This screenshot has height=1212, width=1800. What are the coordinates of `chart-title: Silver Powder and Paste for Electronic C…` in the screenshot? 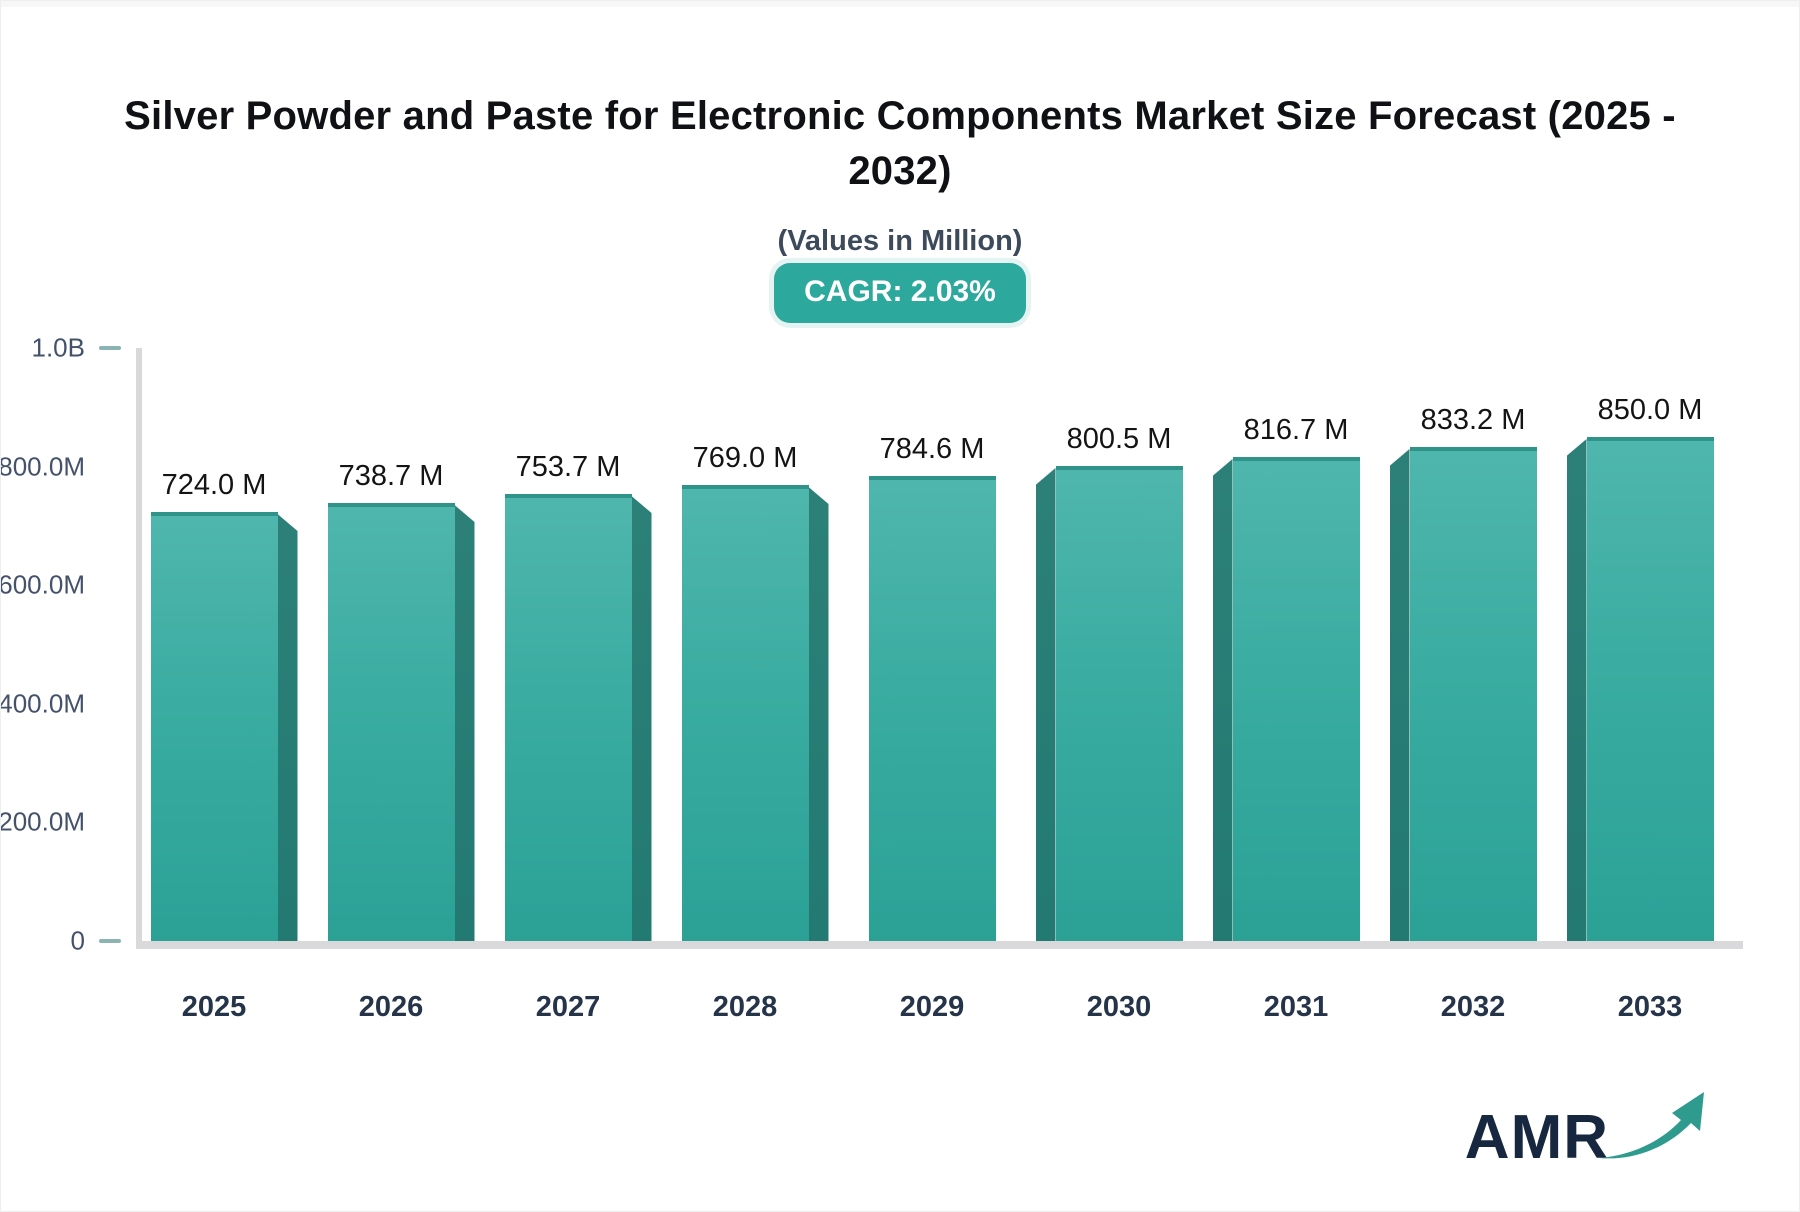 It's located at (900, 144).